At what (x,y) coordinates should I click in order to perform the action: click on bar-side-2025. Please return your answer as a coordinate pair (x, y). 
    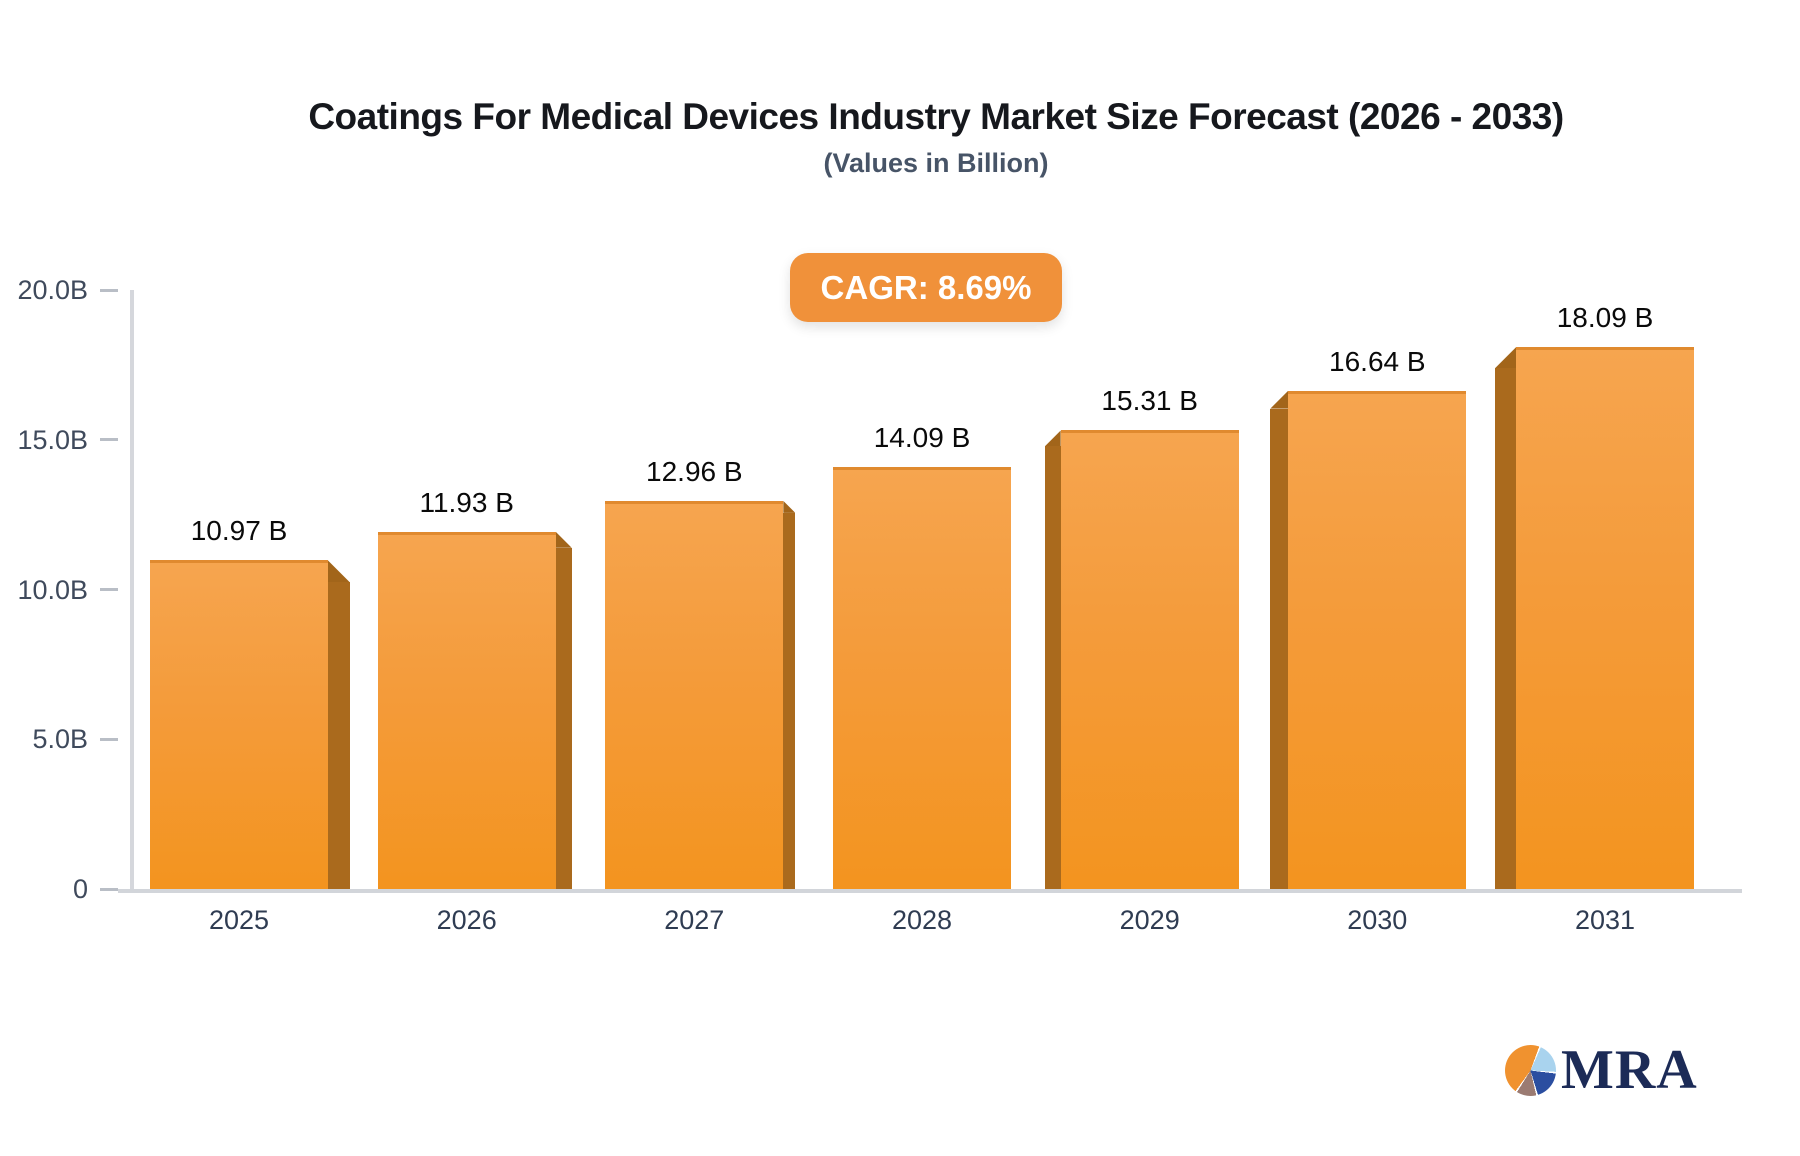
    Looking at the image, I should click on (339, 724).